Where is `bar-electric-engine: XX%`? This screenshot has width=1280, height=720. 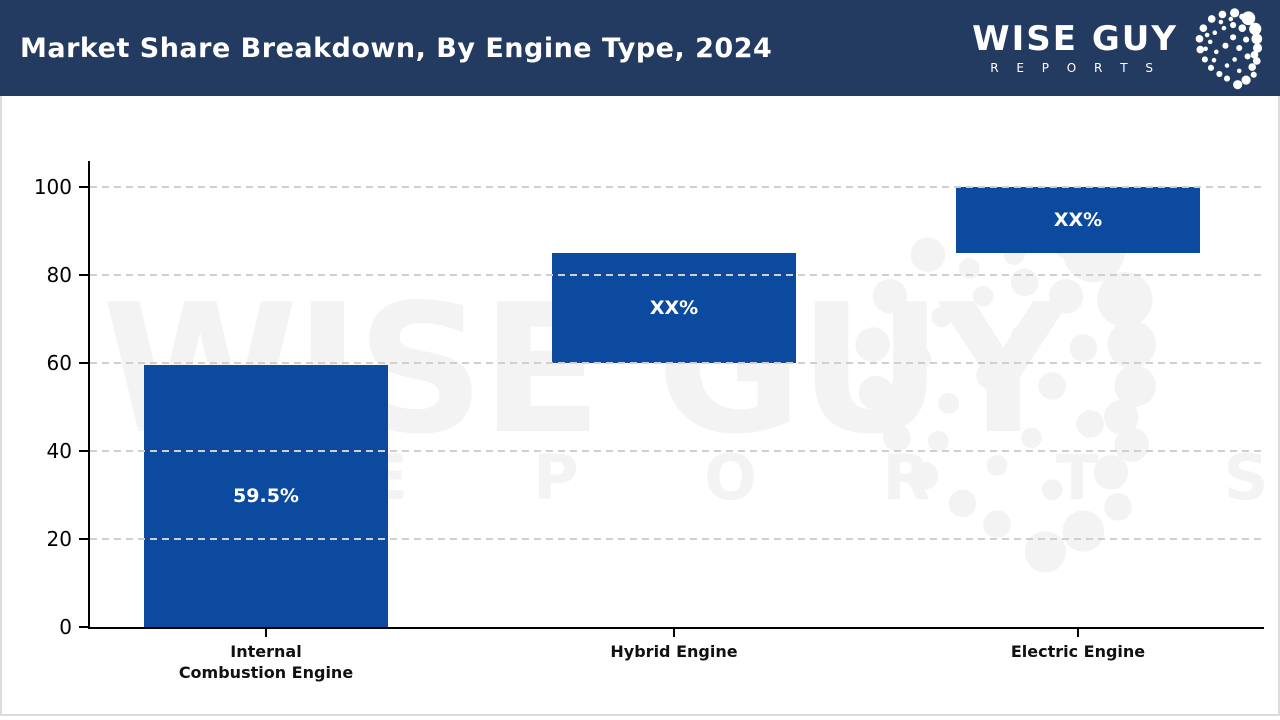 bar-electric-engine: XX% is located at coordinates (1078, 220).